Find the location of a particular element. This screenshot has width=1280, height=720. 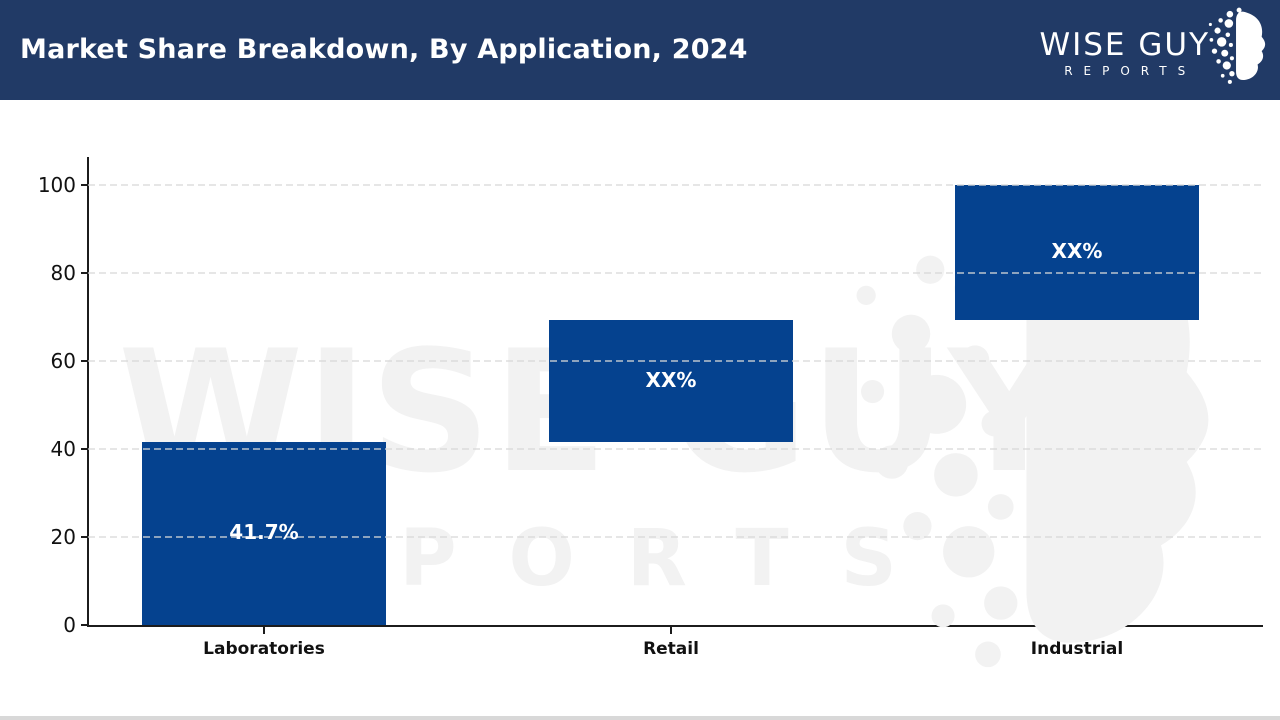

y-tick-label: 40 is located at coordinates (63, 449).